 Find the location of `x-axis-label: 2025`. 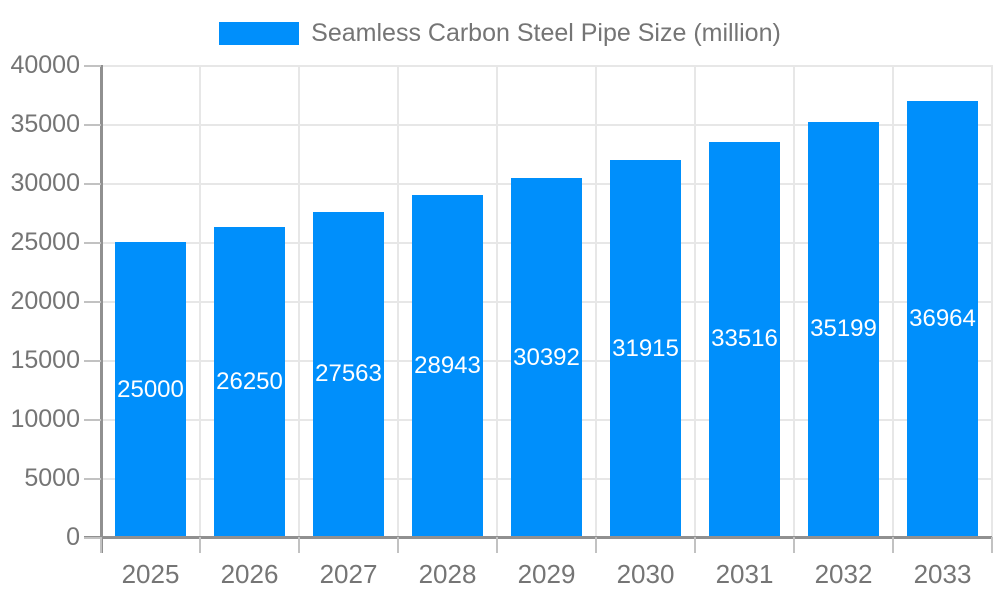

x-axis-label: 2025 is located at coordinates (150, 574).